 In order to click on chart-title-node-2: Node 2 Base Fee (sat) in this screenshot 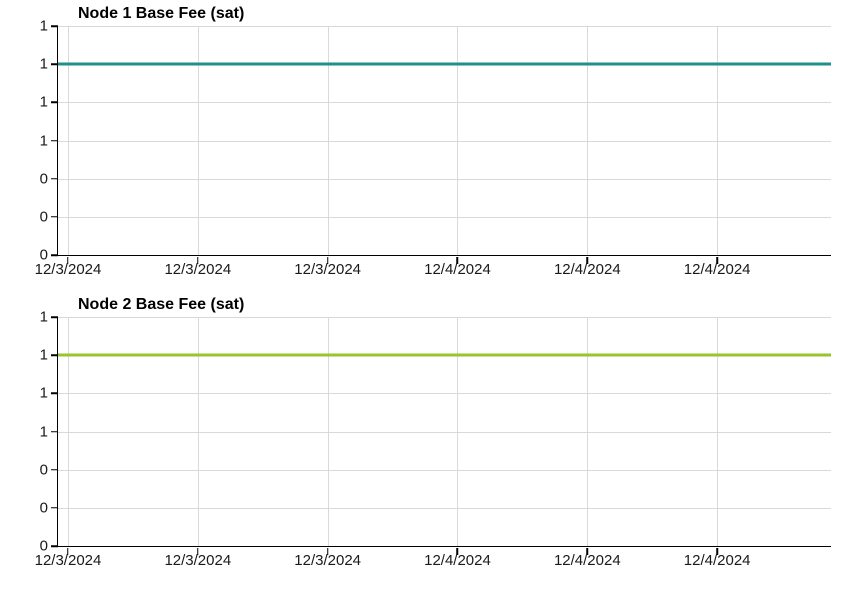, I will do `click(161, 304)`.